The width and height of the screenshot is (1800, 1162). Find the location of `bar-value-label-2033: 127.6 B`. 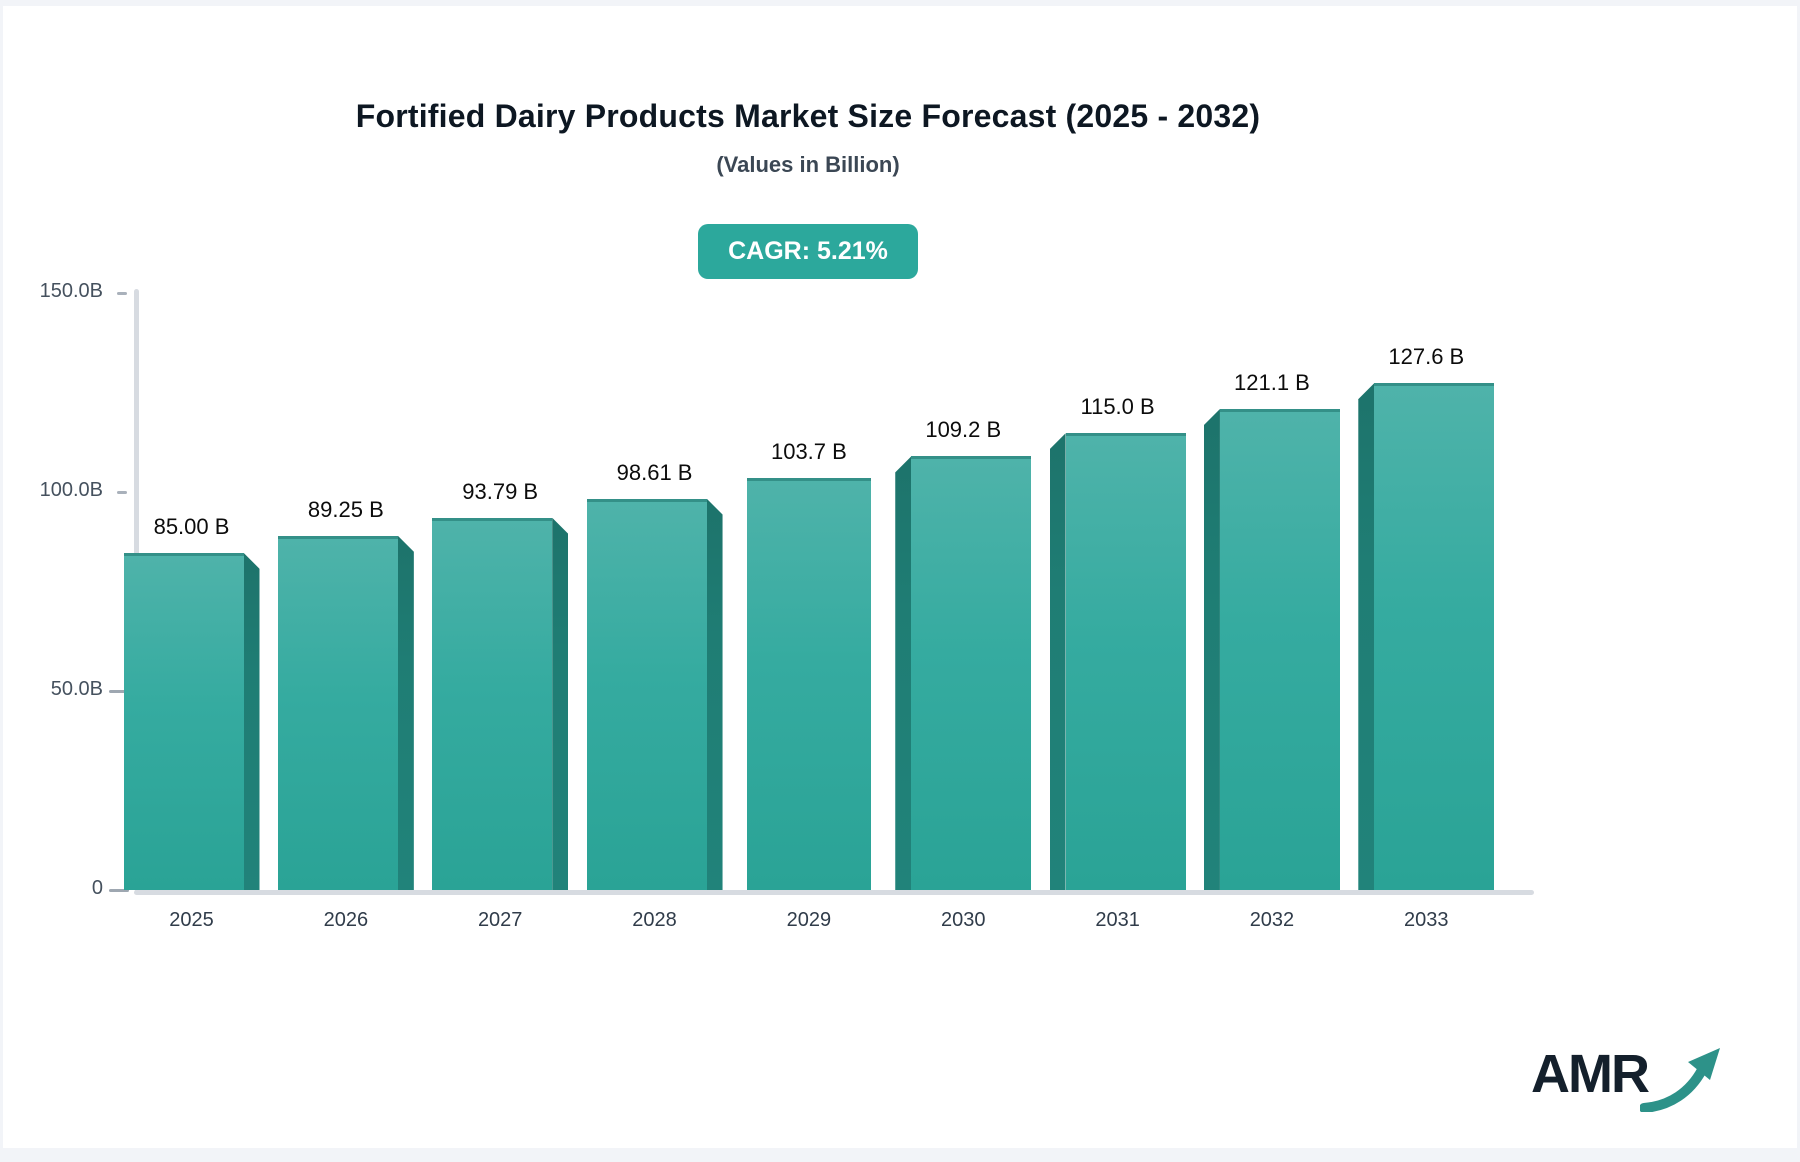

bar-value-label-2033: 127.6 B is located at coordinates (1426, 357).